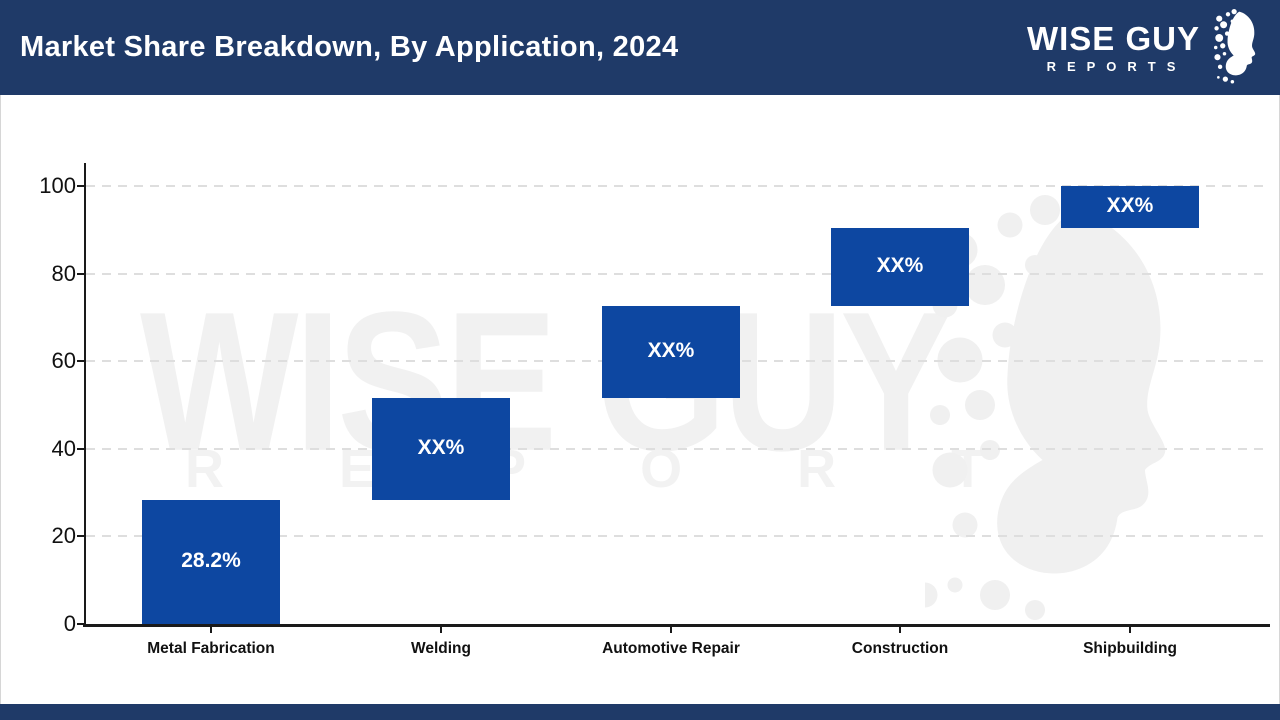 The height and width of the screenshot is (720, 1280). What do you see at coordinates (677, 186) in the screenshot?
I see `gridline-y100` at bounding box center [677, 186].